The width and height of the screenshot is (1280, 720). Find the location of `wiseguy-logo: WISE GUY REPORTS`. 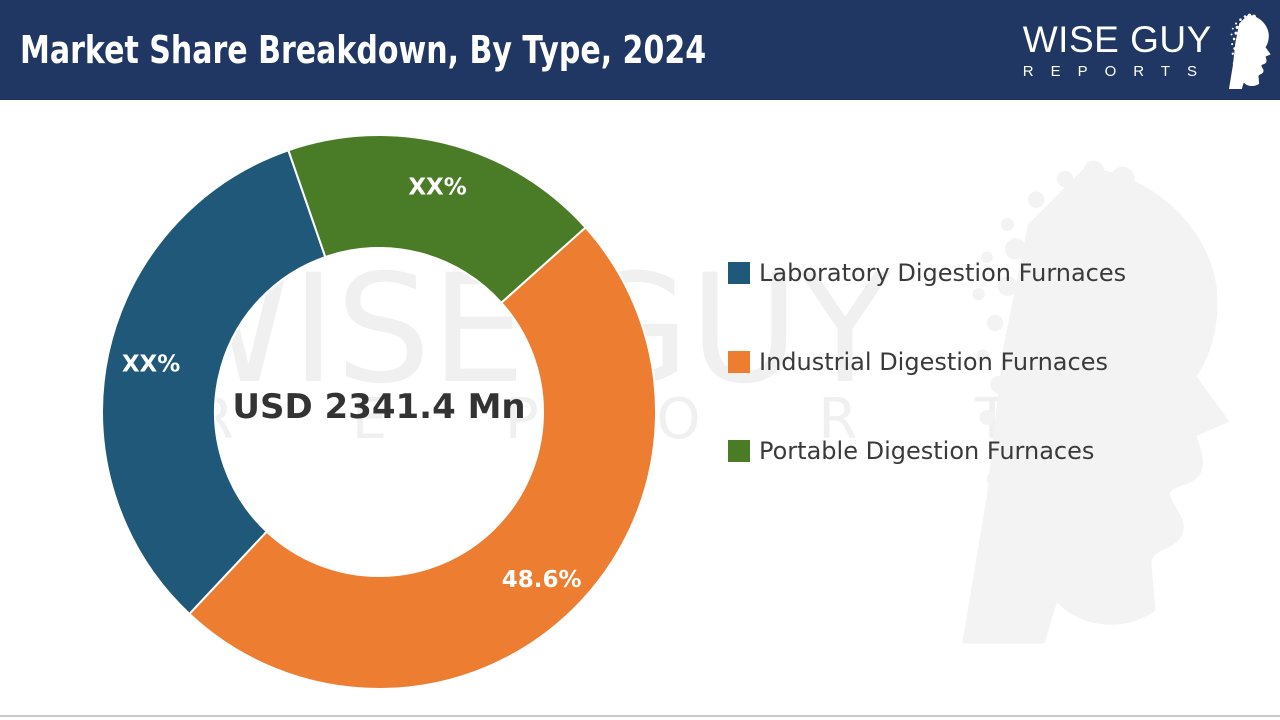

wiseguy-logo: WISE GUY REPORTS is located at coordinates (1148, 50).